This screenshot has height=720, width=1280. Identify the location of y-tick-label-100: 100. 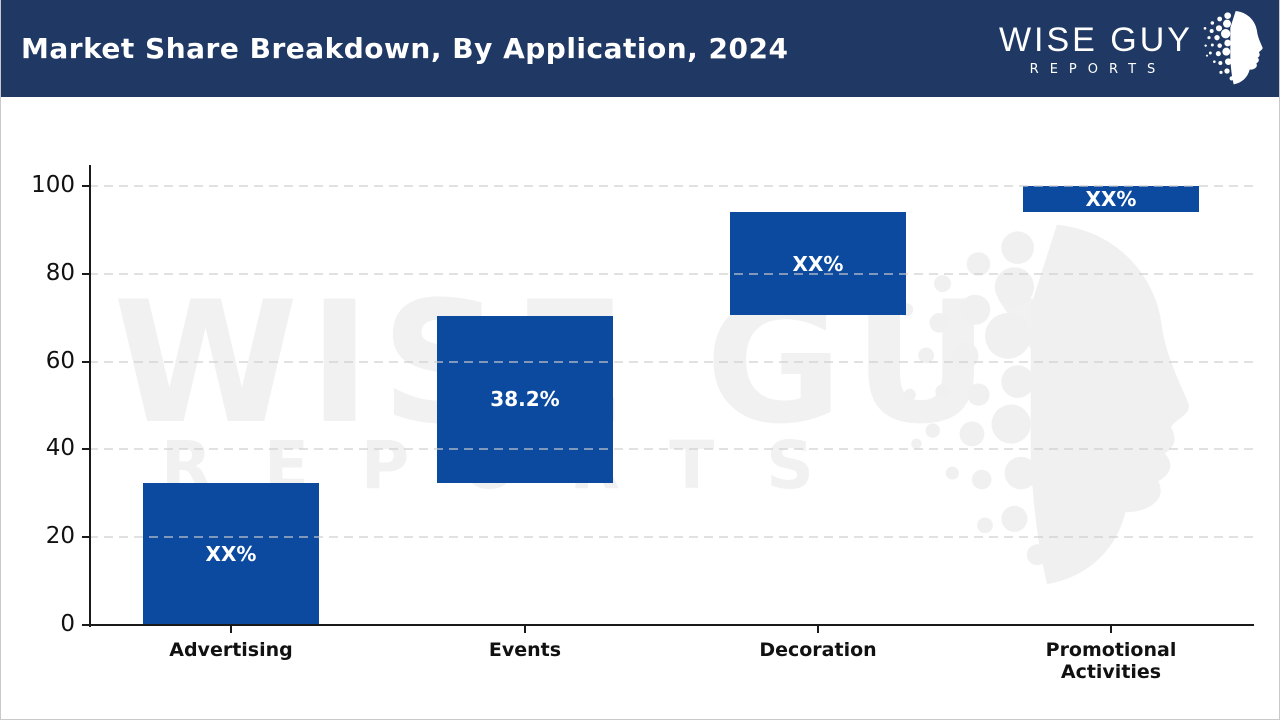
(53, 185).